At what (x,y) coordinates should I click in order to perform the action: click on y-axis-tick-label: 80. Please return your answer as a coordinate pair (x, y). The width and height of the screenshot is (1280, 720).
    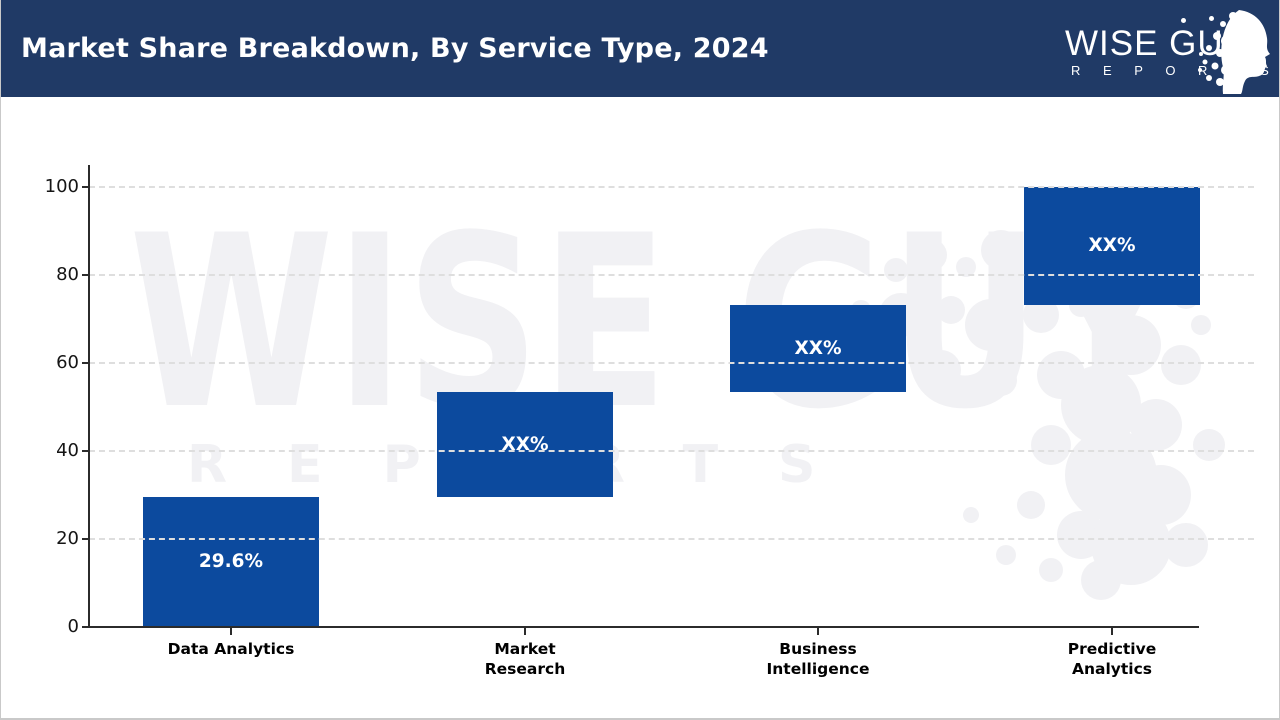
    Looking at the image, I should click on (67, 274).